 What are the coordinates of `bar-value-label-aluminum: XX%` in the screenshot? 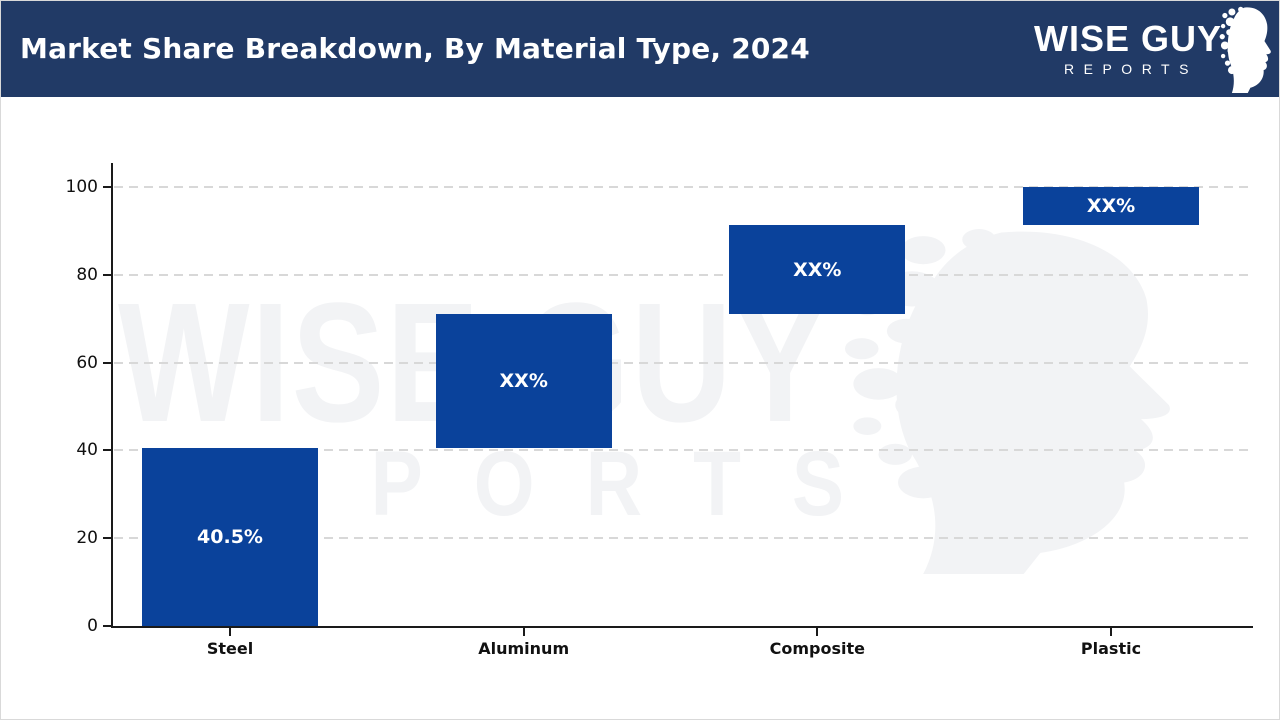 It's located at (523, 381).